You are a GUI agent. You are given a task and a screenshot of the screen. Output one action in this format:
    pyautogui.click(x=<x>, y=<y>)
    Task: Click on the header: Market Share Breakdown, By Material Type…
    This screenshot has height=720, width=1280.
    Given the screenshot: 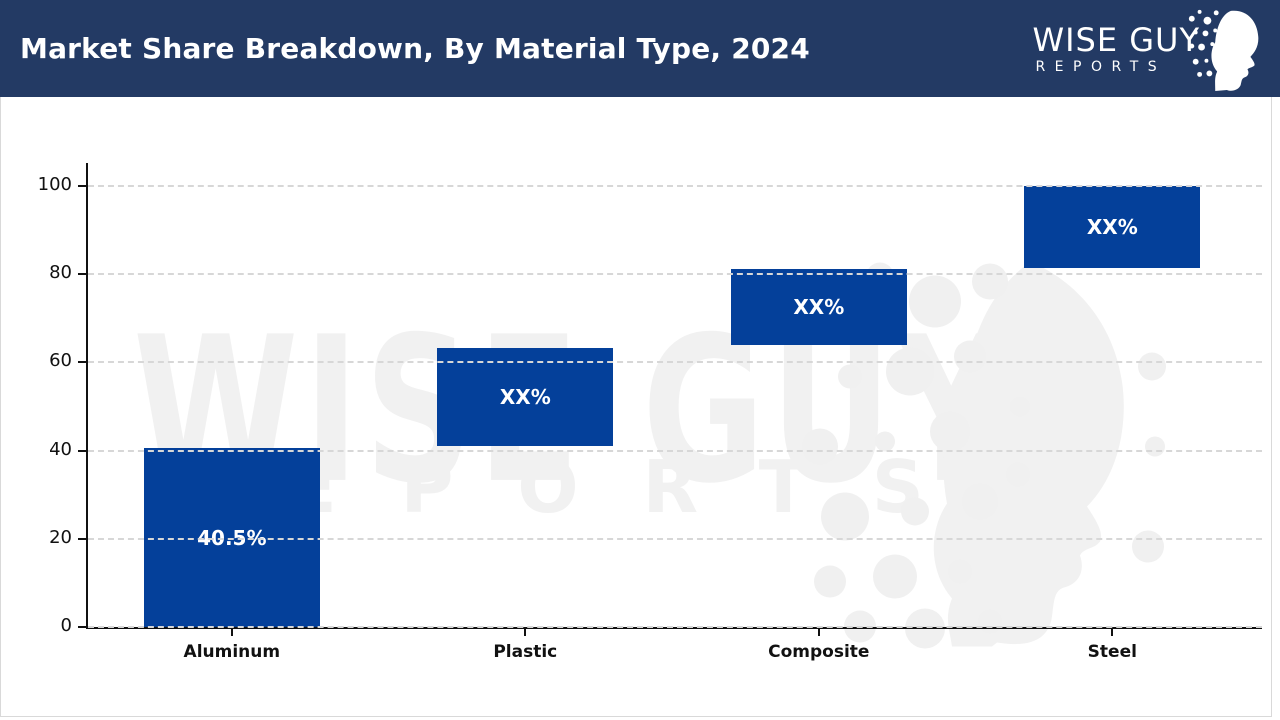 What is the action you would take?
    pyautogui.click(x=640, y=48)
    